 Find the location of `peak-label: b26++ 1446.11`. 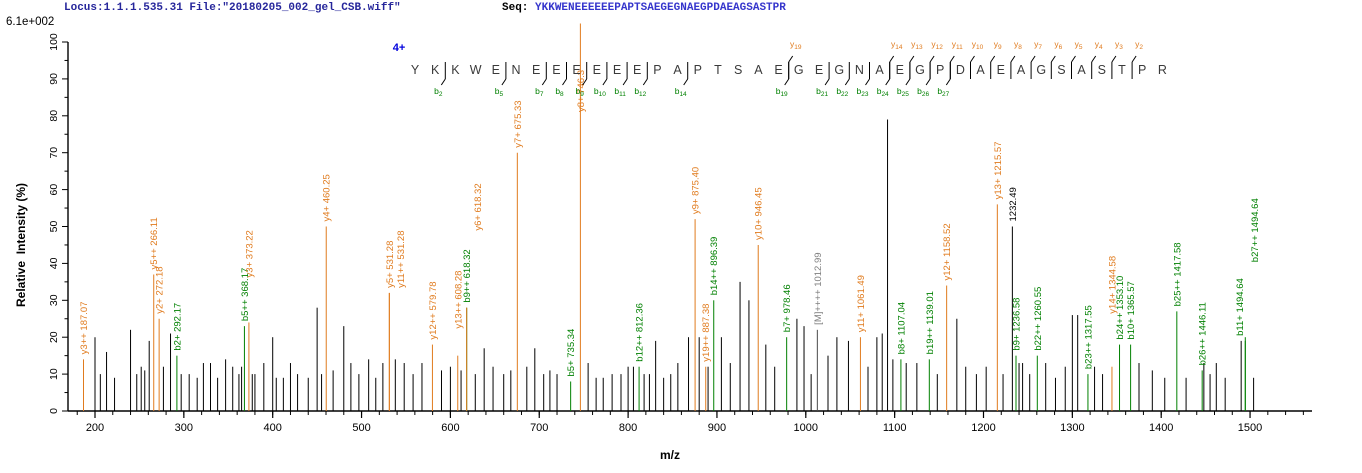

peak-label: b26++ 1446.11 is located at coordinates (1203, 333).